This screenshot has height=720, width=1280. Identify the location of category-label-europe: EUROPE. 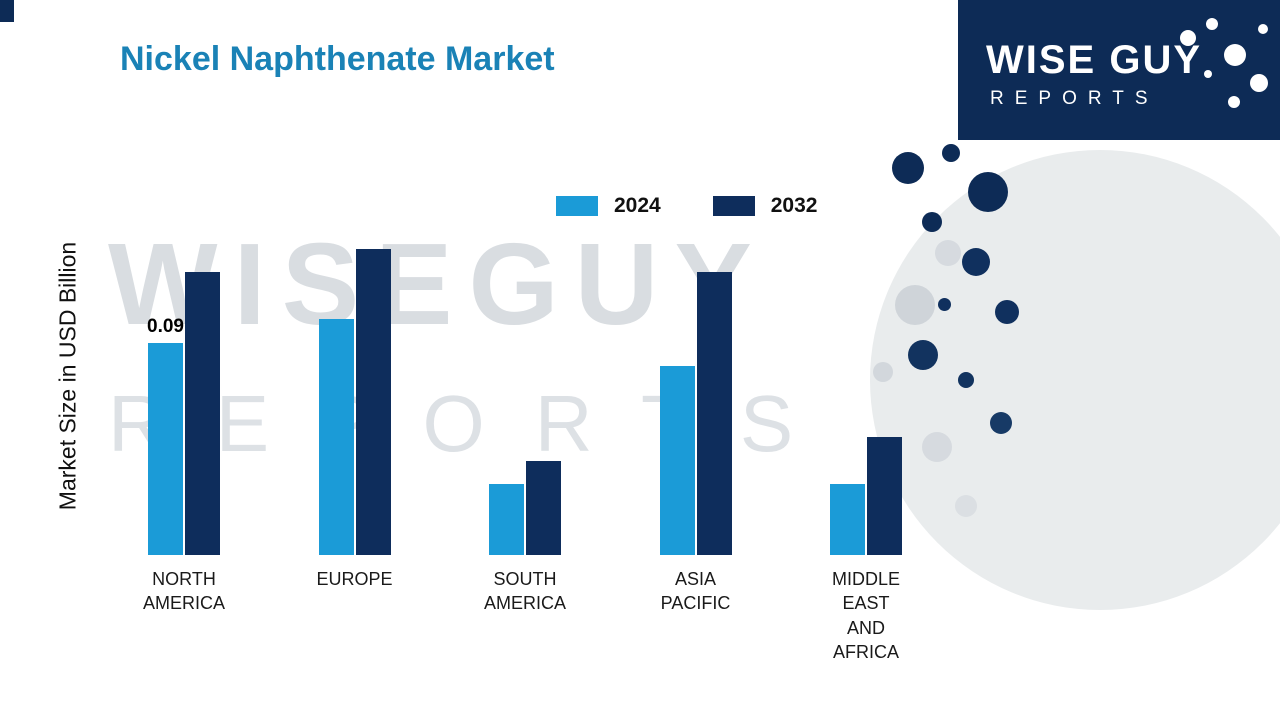
(354, 579).